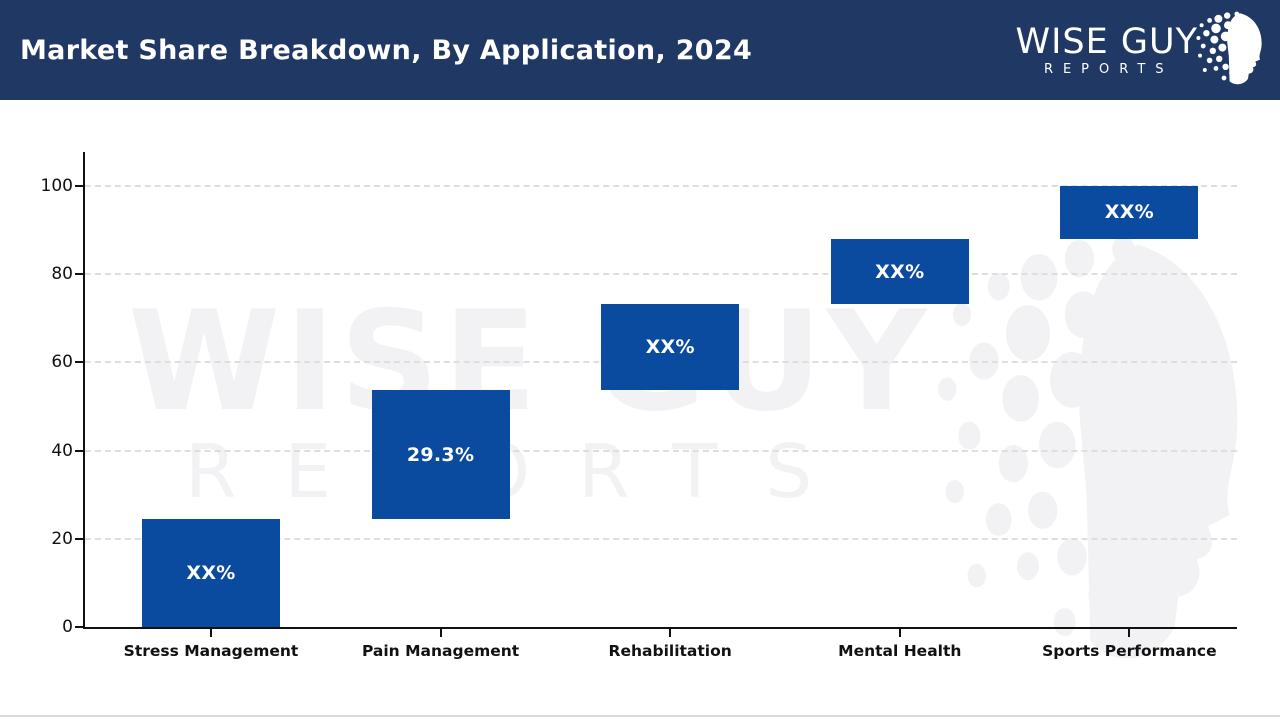  I want to click on brand-subtitle: REPORTS, so click(1108, 69).